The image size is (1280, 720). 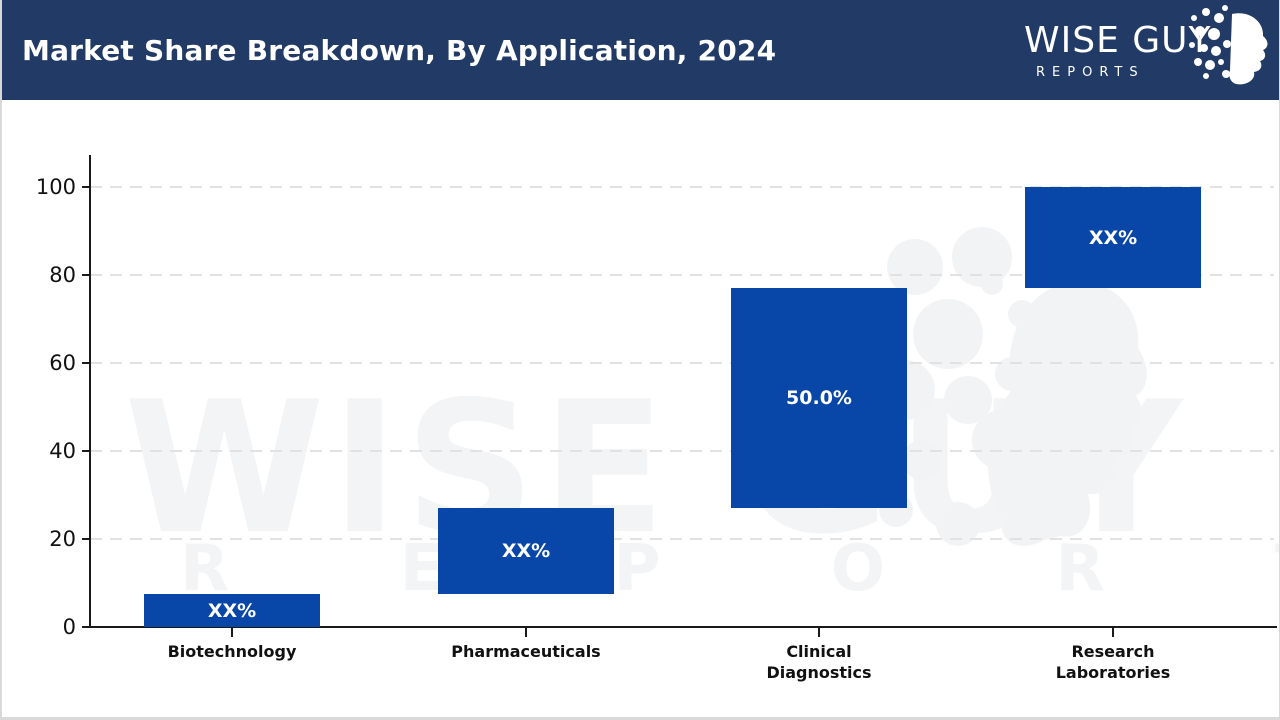 I want to click on y-axis-tick-label: 0, so click(x=69, y=627).